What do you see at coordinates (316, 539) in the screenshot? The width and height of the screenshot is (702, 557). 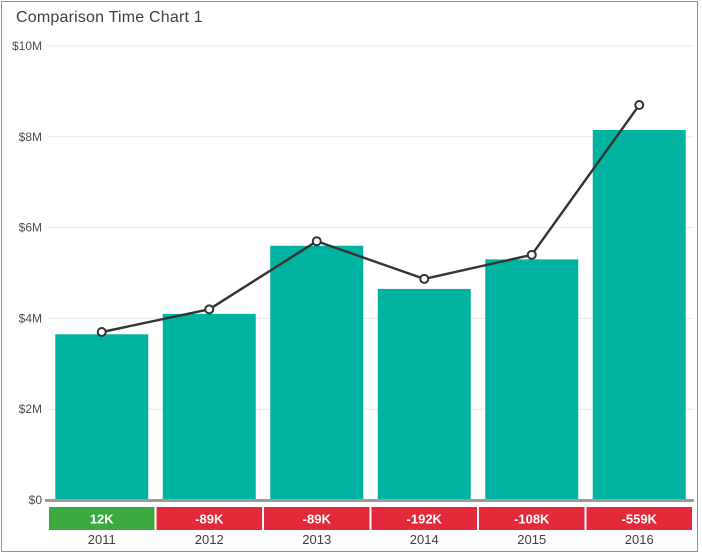 I see `x-axis-label-2013: 2013` at bounding box center [316, 539].